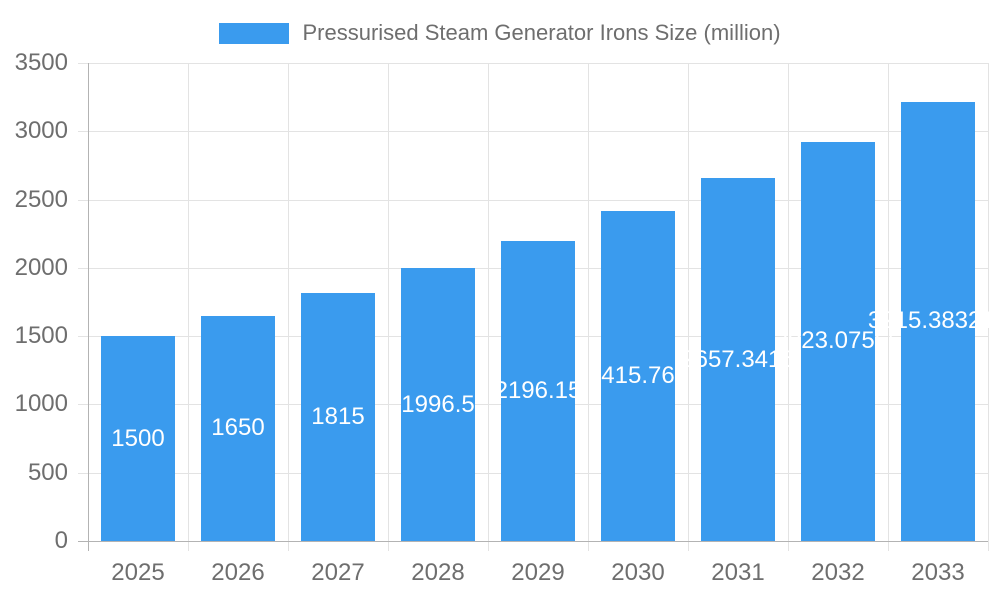 The width and height of the screenshot is (1000, 600). Describe the element at coordinates (238, 572) in the screenshot. I see `x-tick-label: 2026` at that location.